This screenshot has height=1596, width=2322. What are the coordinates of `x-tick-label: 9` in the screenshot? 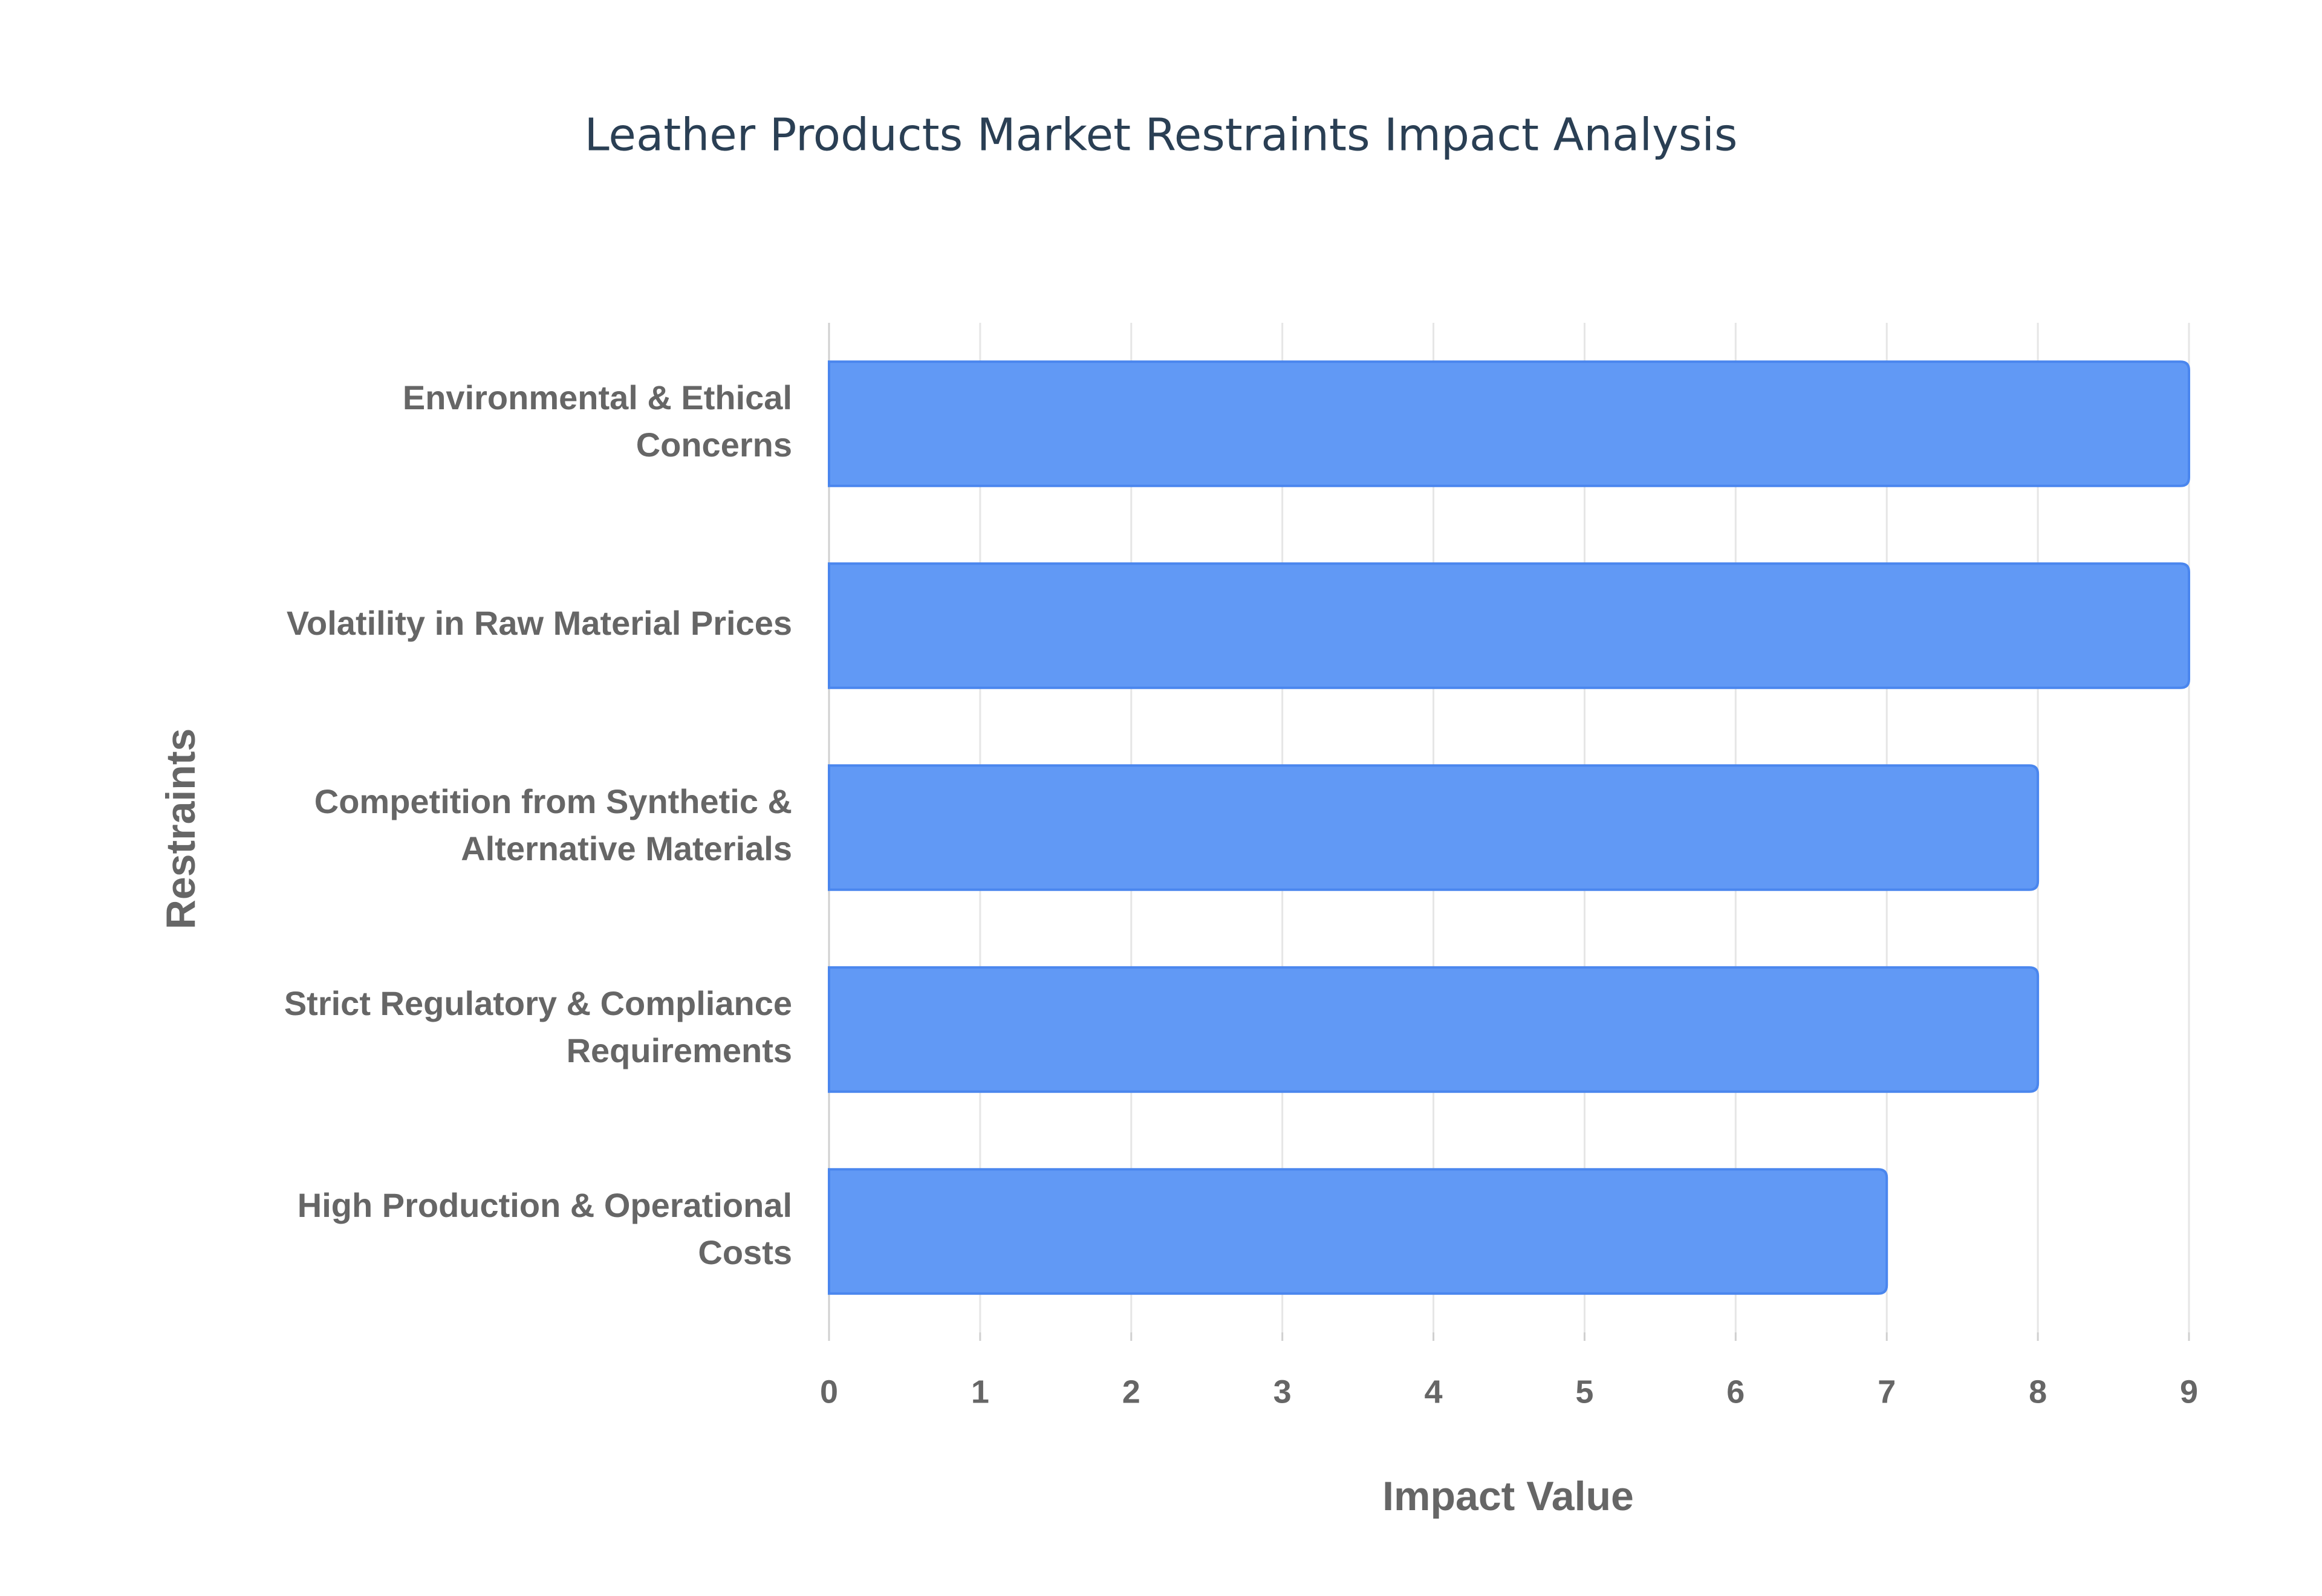 It's located at (2189, 1392).